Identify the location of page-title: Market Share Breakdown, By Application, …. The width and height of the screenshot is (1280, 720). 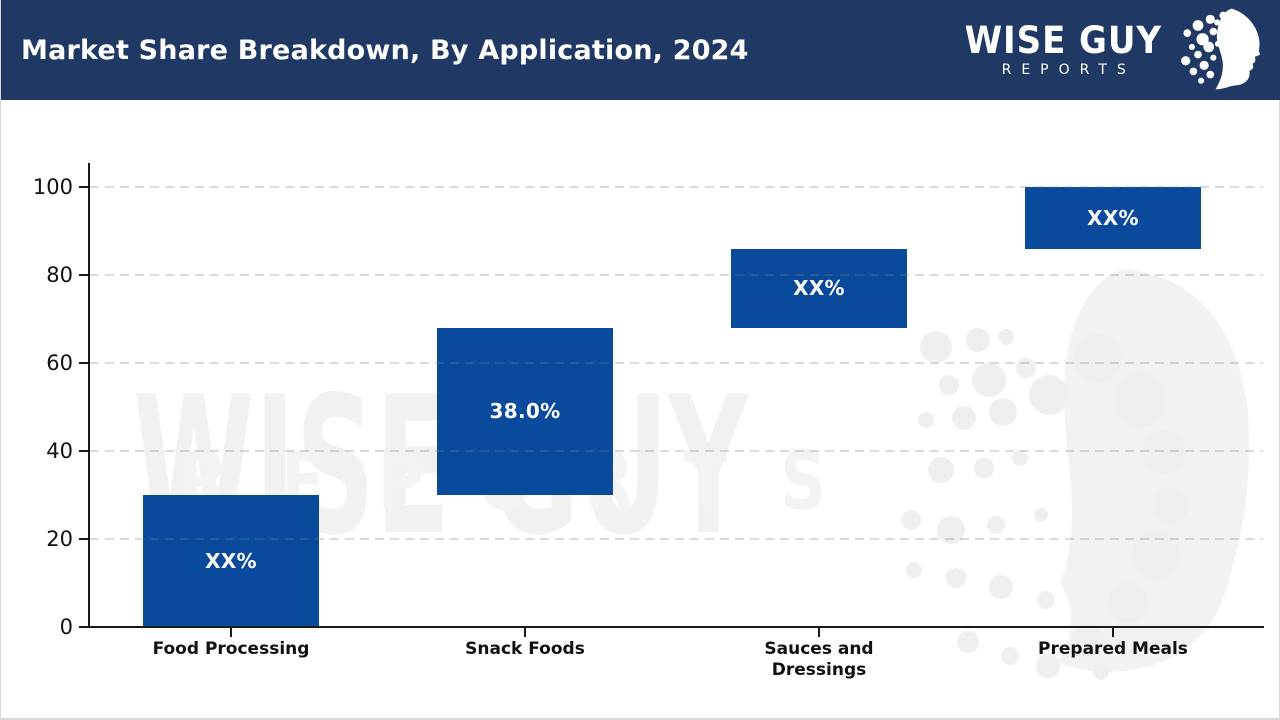
(385, 50).